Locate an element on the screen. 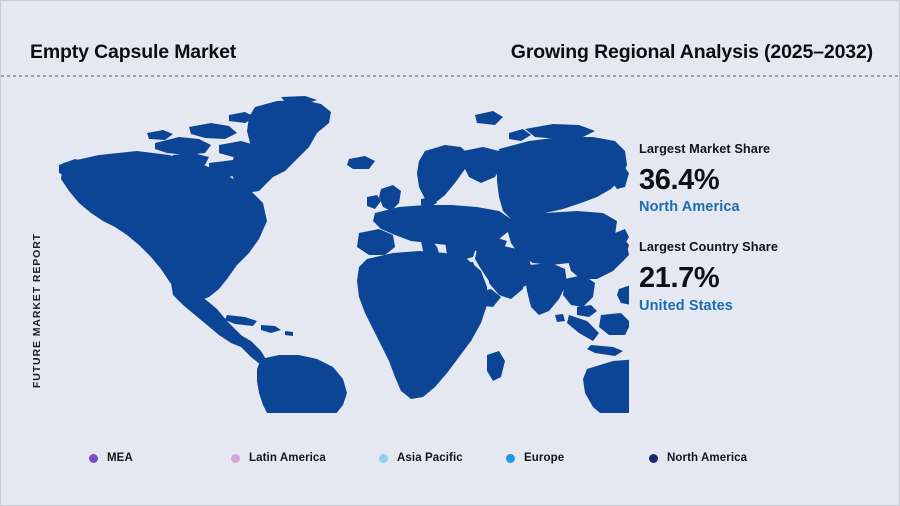  legend-item-north-america: North America is located at coordinates (698, 458).